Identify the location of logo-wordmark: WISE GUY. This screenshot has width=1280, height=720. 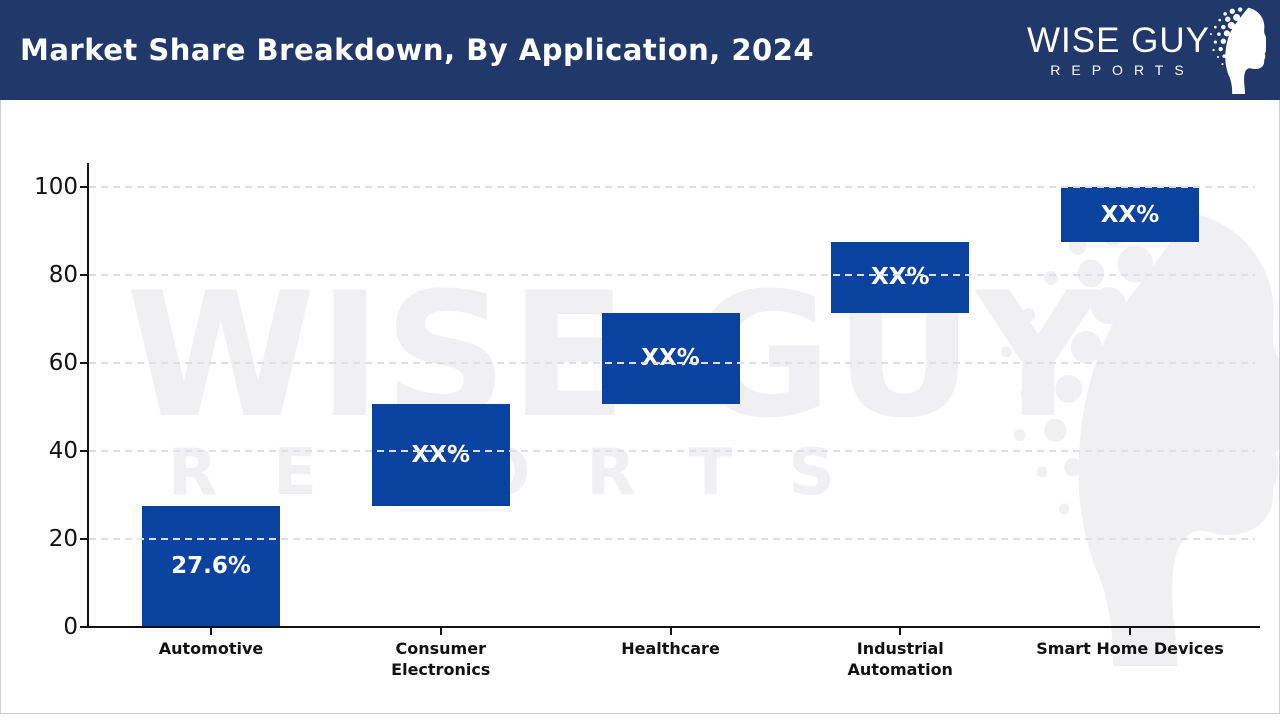
(1118, 40).